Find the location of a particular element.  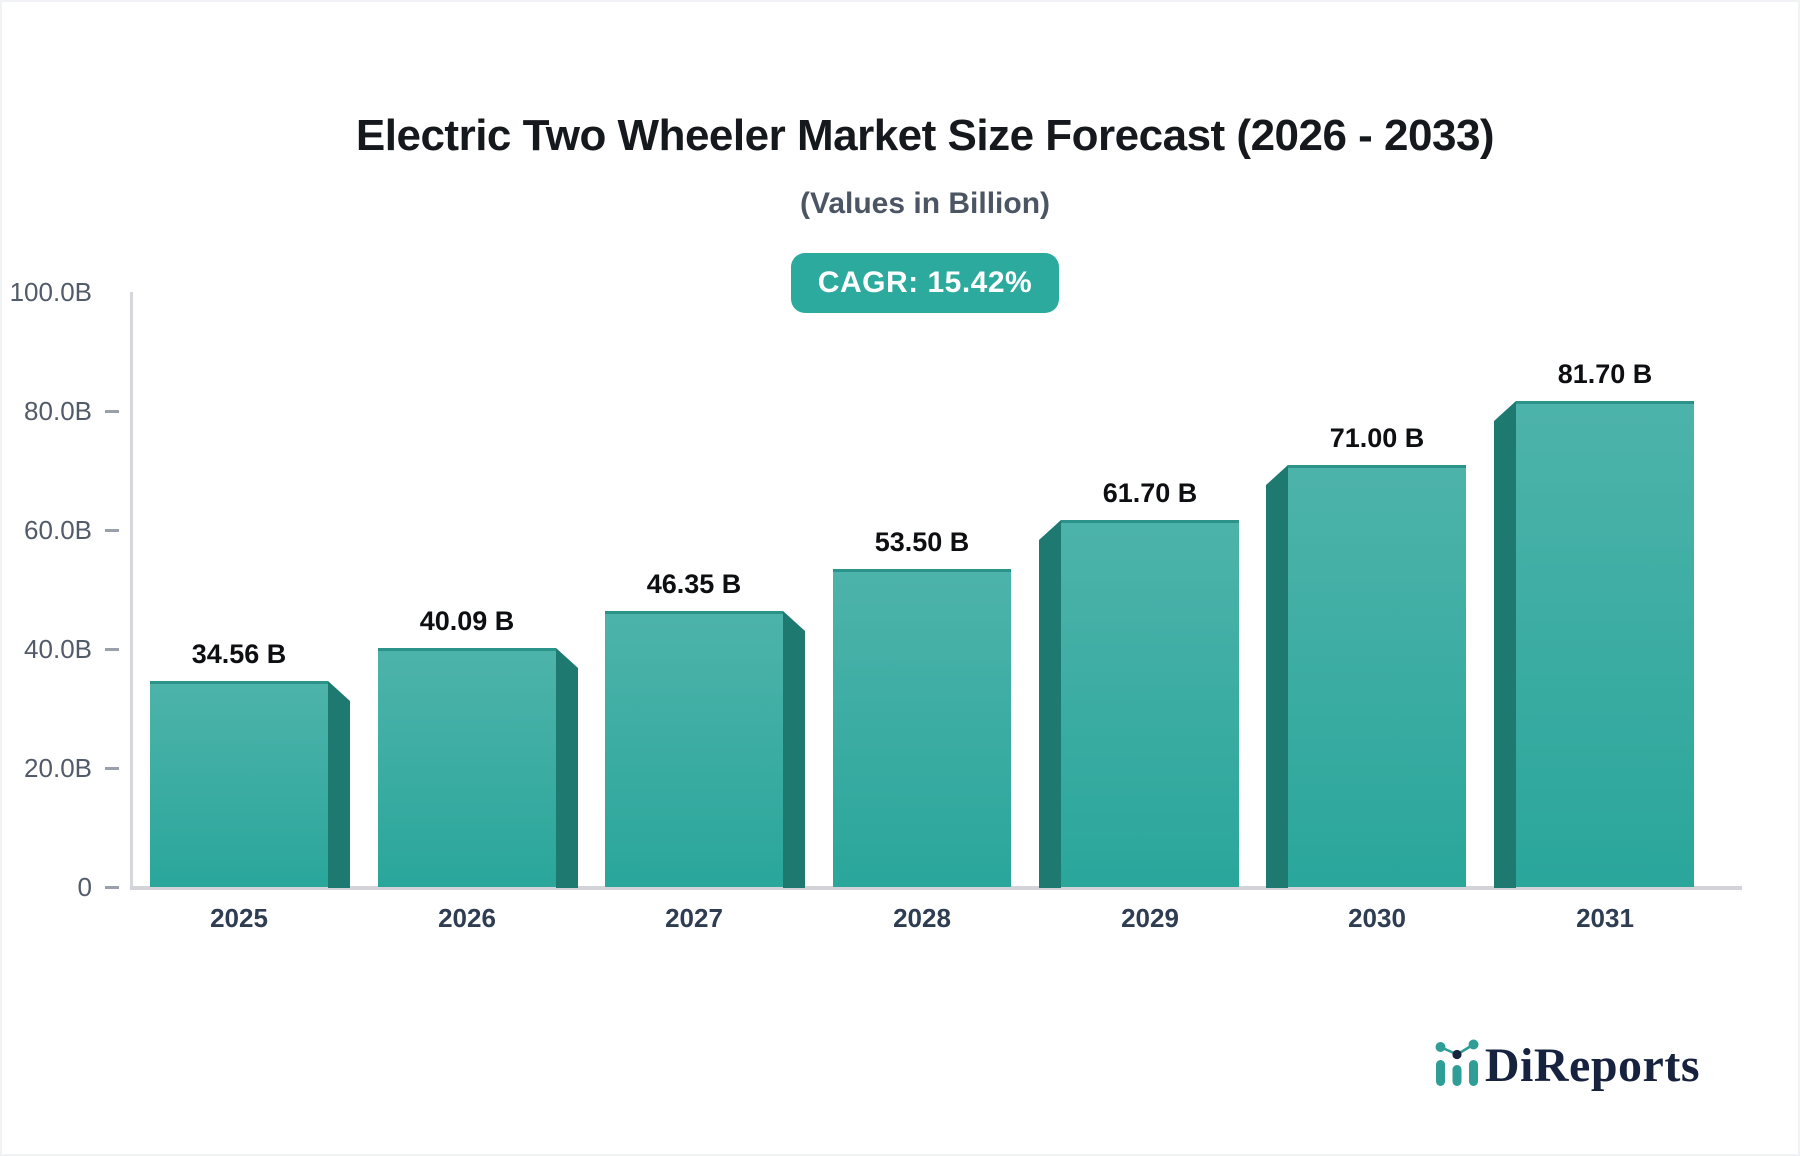

cagr-badge-row: CAGR: 15.42% is located at coordinates (912, 283).